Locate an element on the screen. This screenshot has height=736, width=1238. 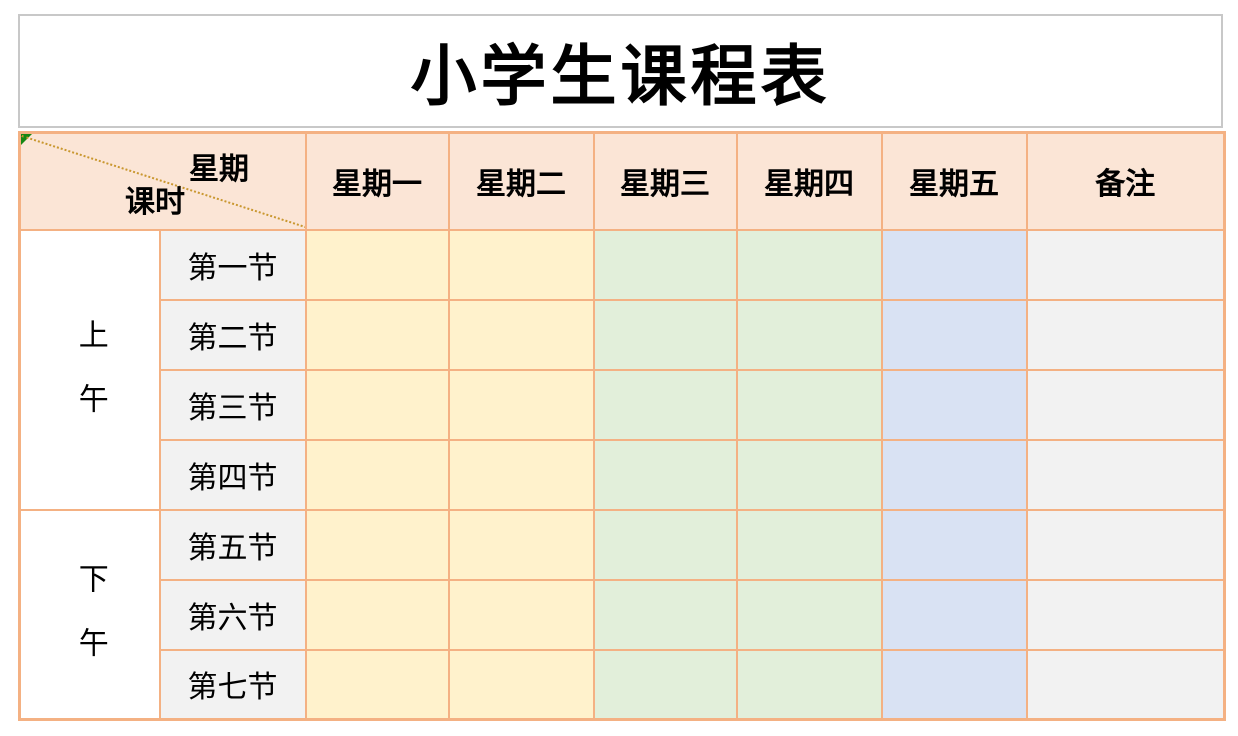
corner-header-cell: 星期 课时 is located at coordinates (162, 181).